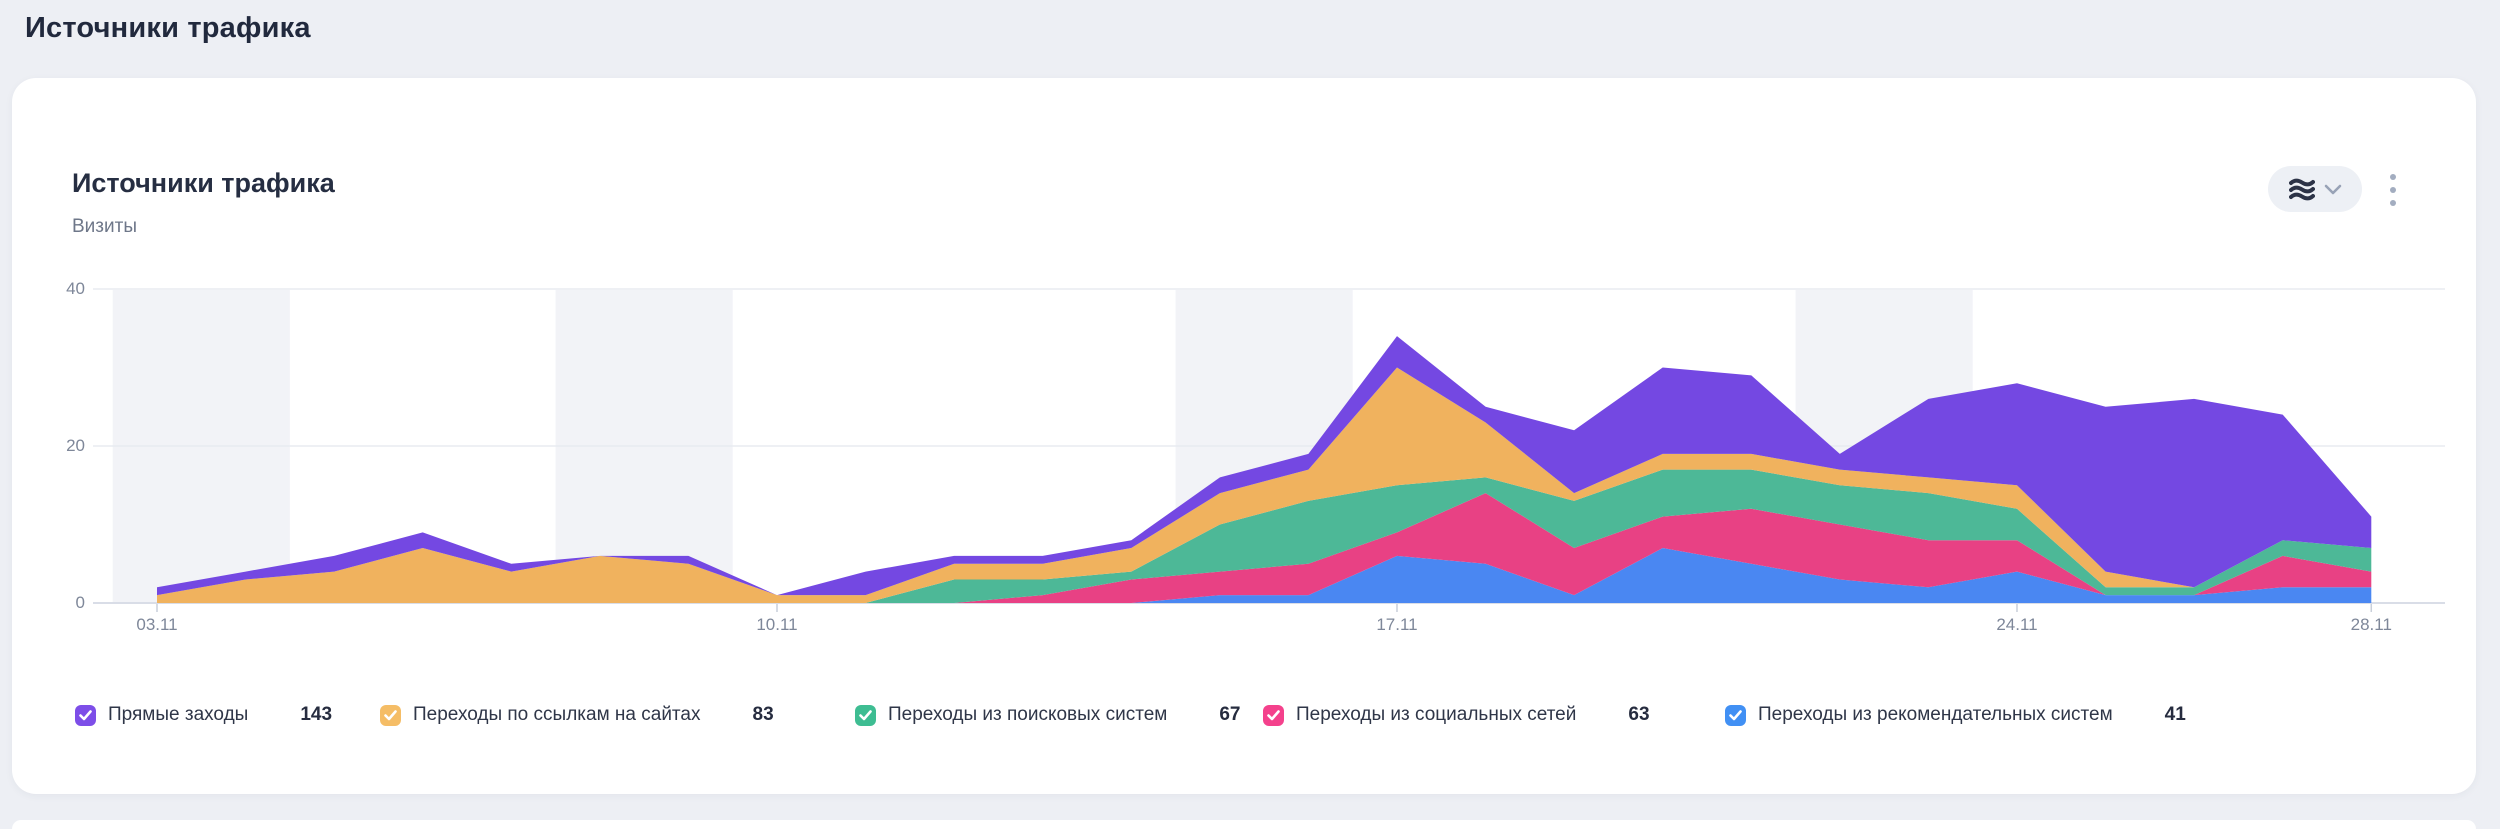 The width and height of the screenshot is (2500, 829). What do you see at coordinates (777, 624) in the screenshot?
I see `x-axis-label: 10.11` at bounding box center [777, 624].